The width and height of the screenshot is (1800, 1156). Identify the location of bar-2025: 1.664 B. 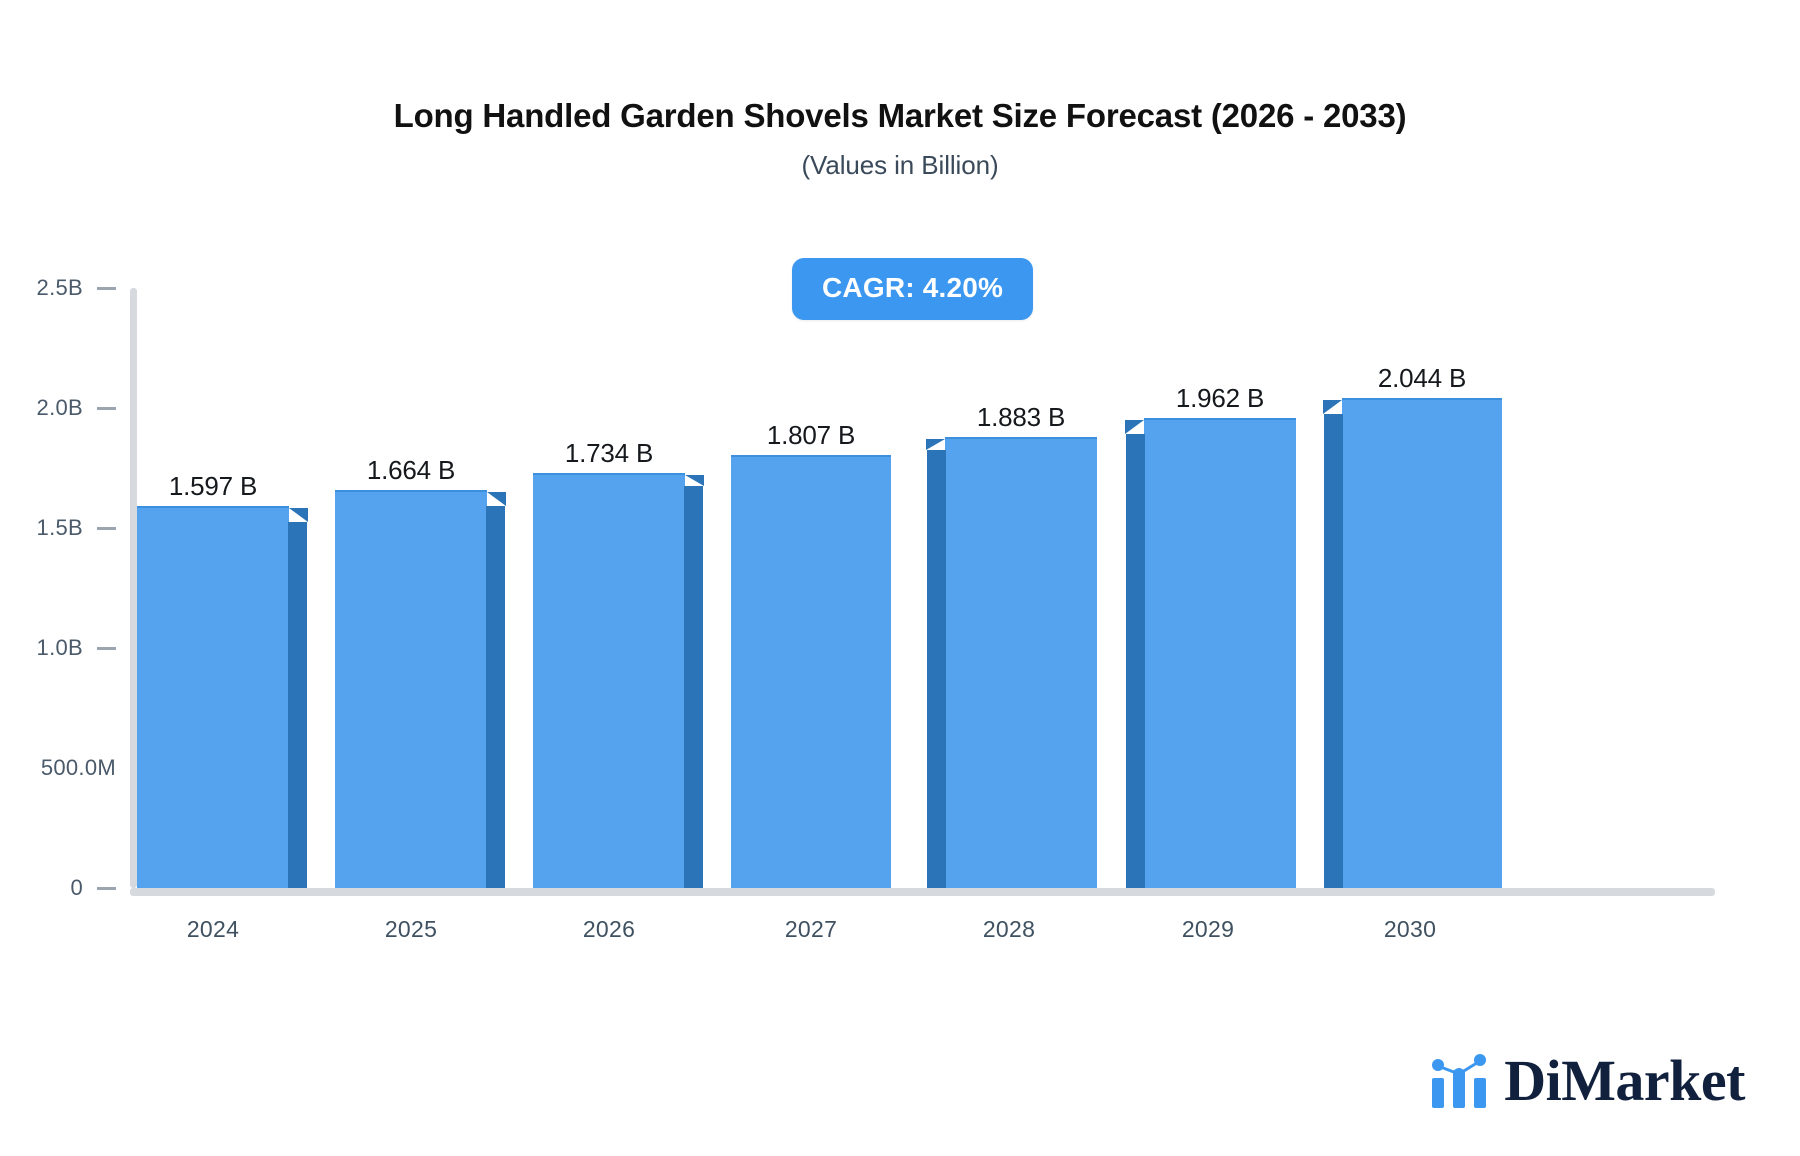
(420, 588).